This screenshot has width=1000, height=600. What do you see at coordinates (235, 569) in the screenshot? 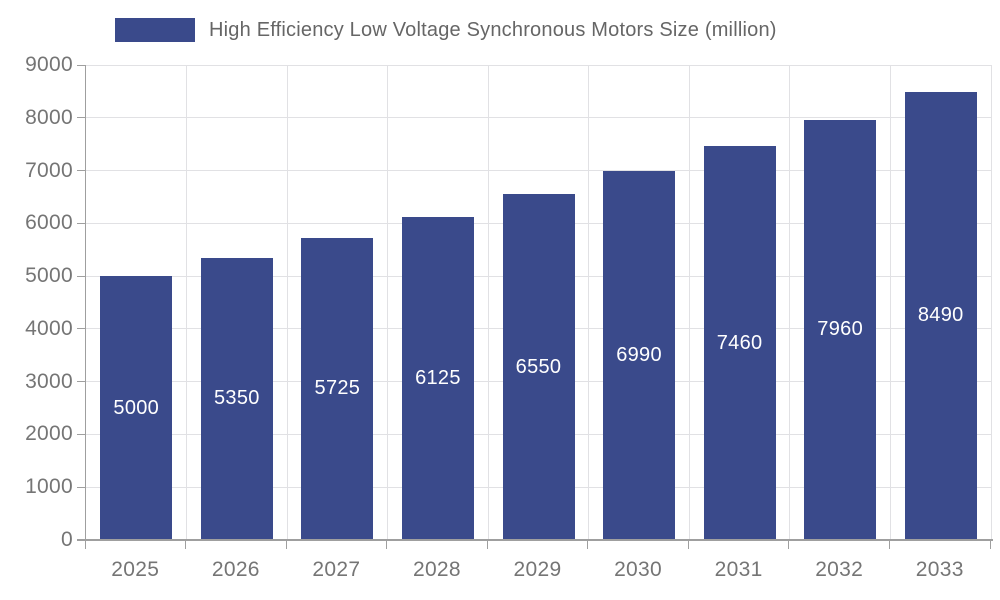
I see `x-axis-tick-label: 2026` at bounding box center [235, 569].